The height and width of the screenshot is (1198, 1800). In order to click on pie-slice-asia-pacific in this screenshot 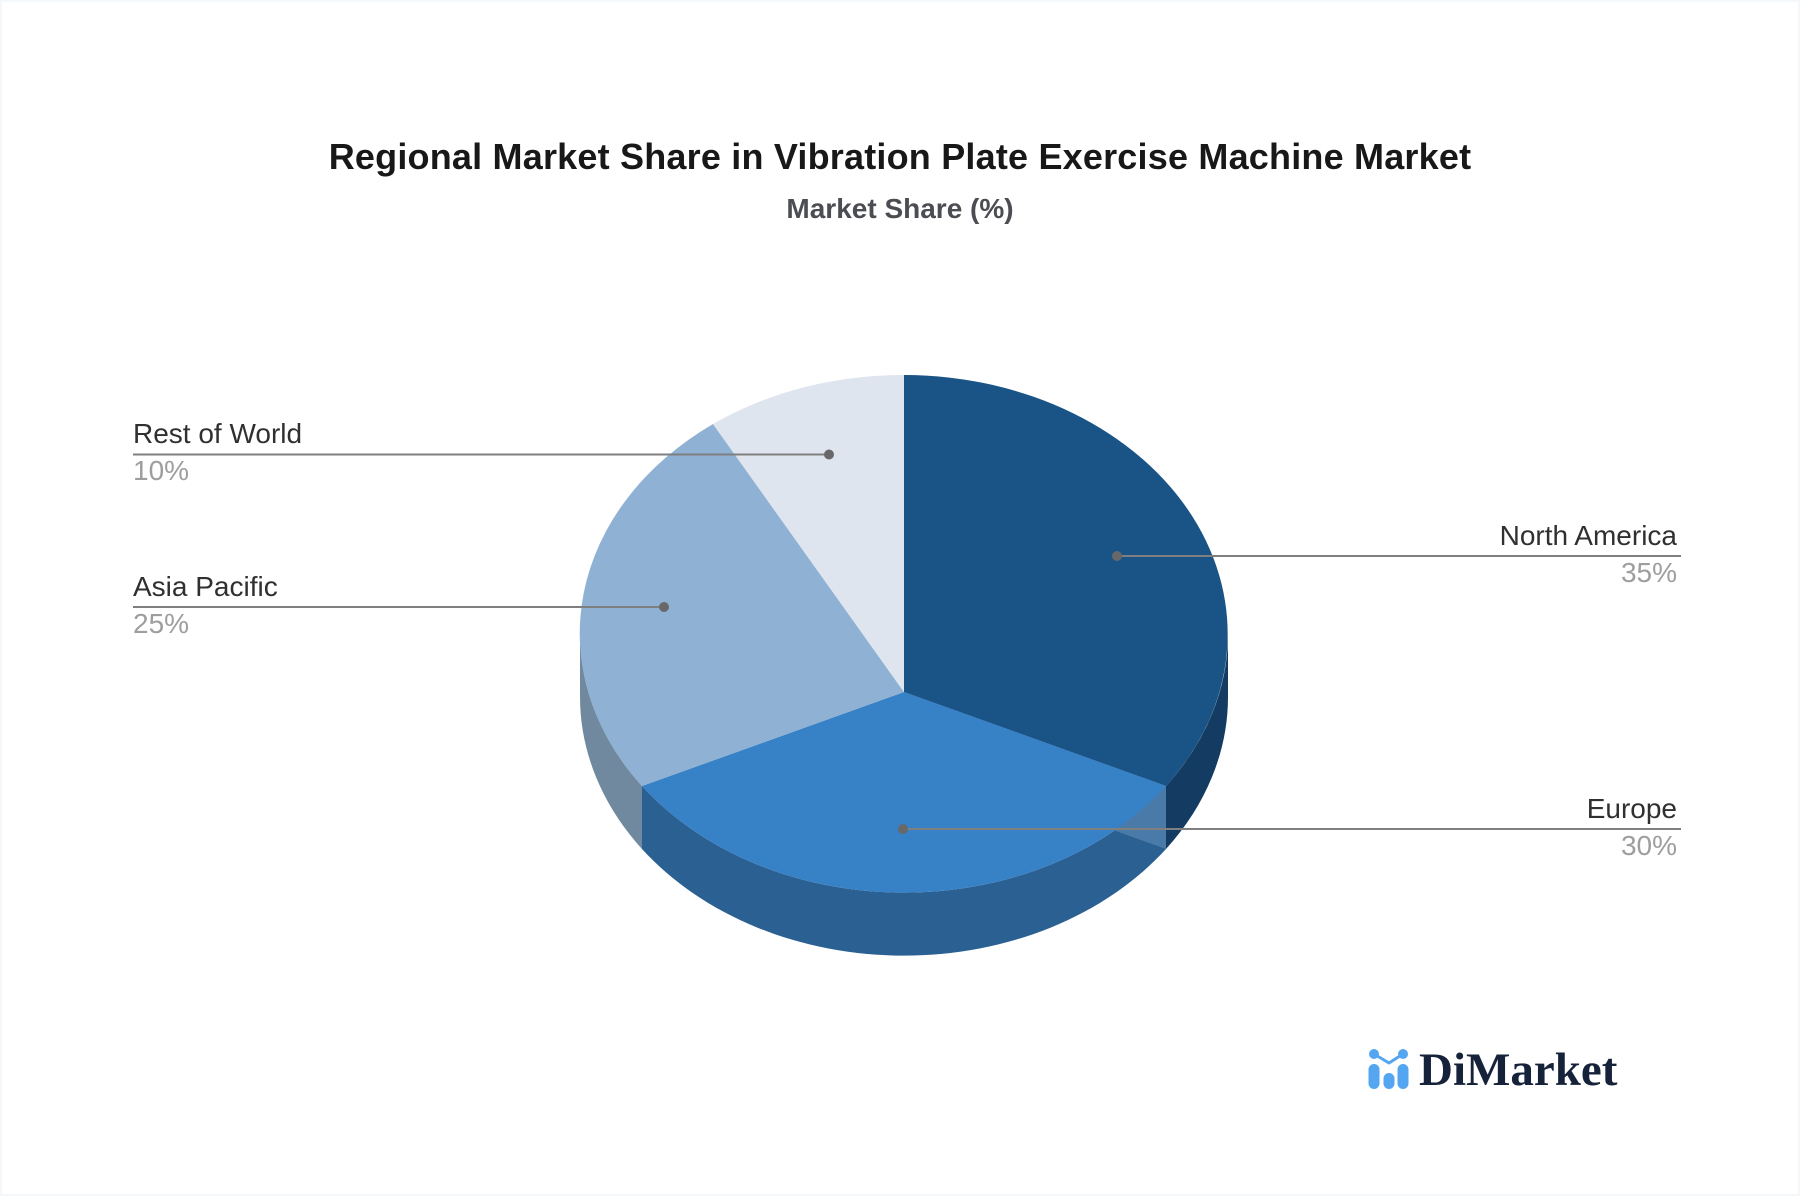, I will do `click(741, 605)`.